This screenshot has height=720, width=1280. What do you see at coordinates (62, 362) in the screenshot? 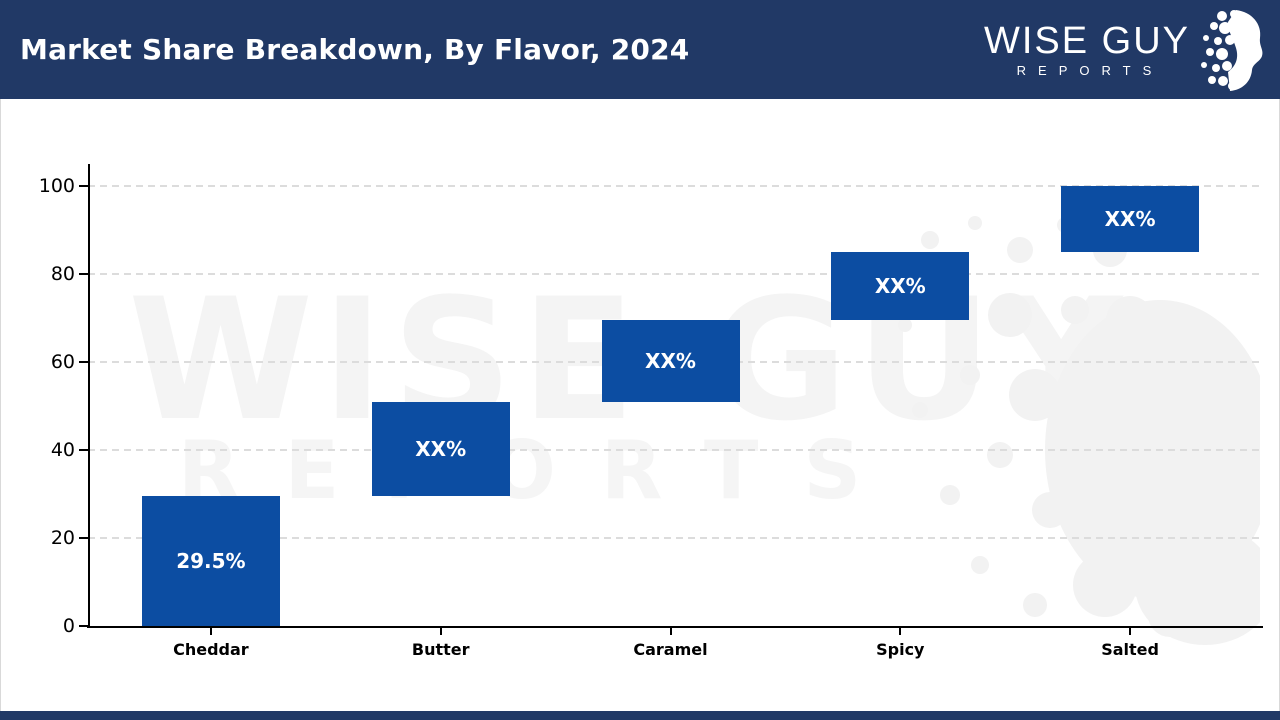
I see `y-axis-label-60: 60` at bounding box center [62, 362].